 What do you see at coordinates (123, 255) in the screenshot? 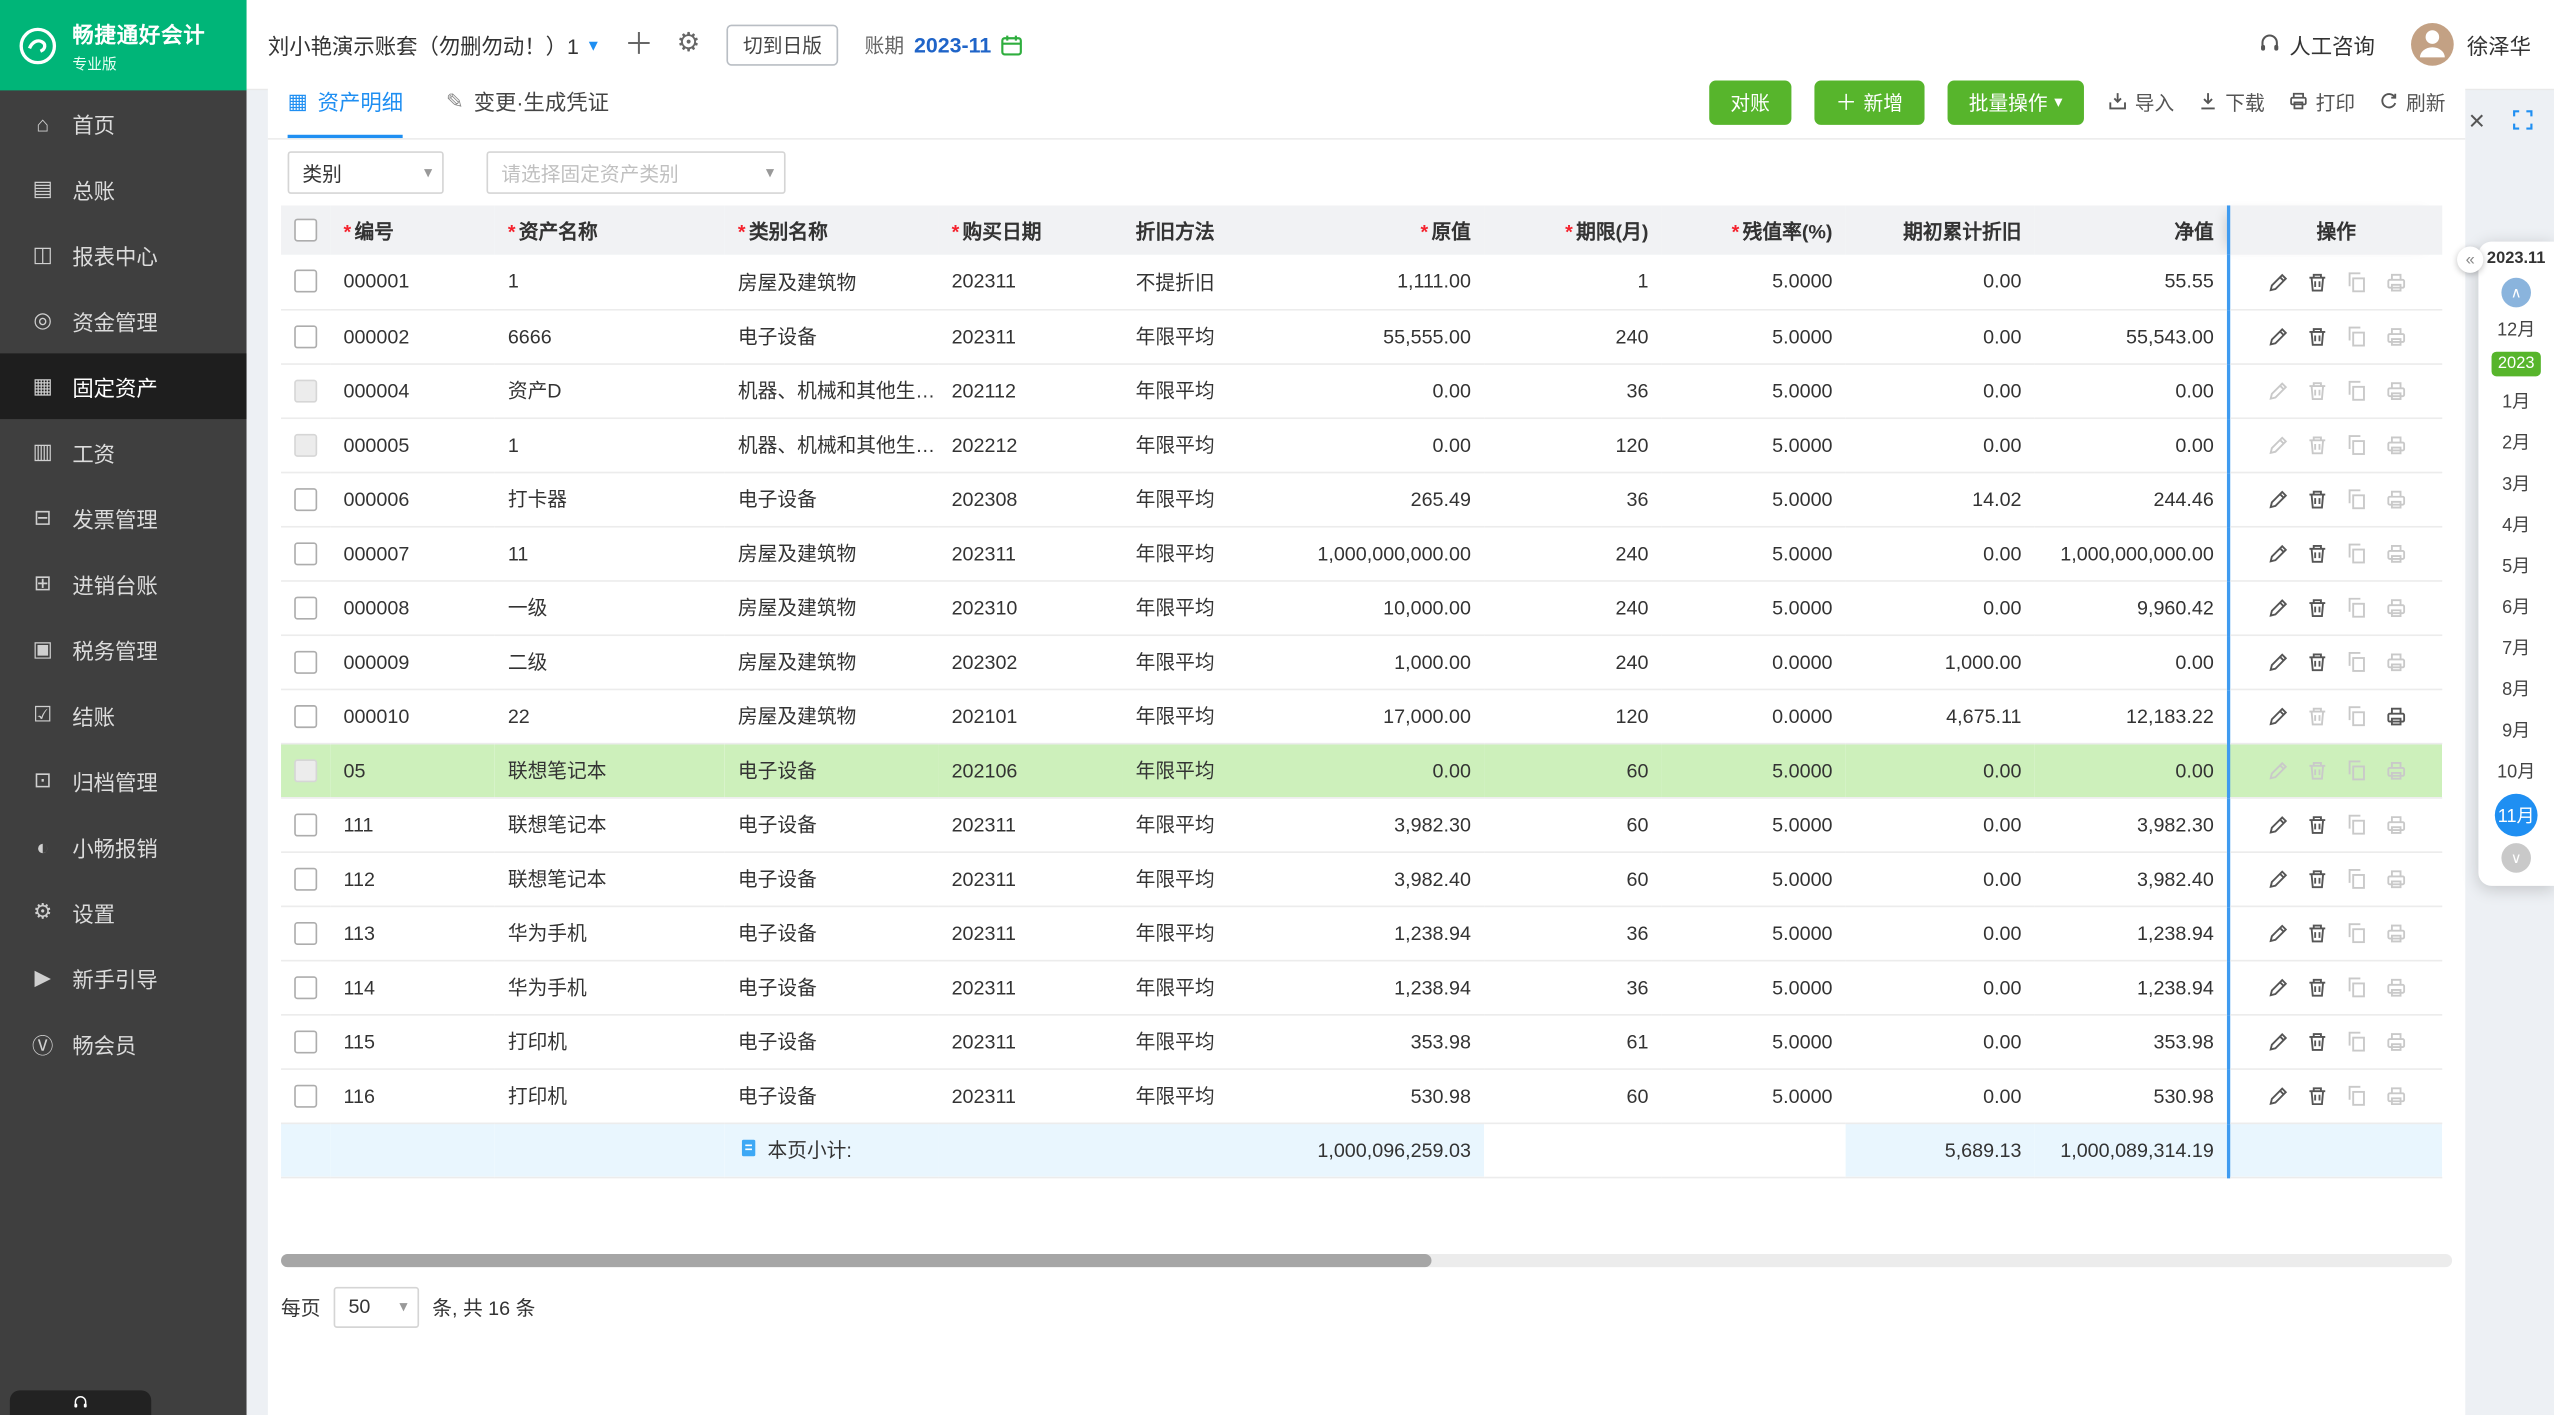
I see `sidebar-item-report-center: ◫ 报表中心` at bounding box center [123, 255].